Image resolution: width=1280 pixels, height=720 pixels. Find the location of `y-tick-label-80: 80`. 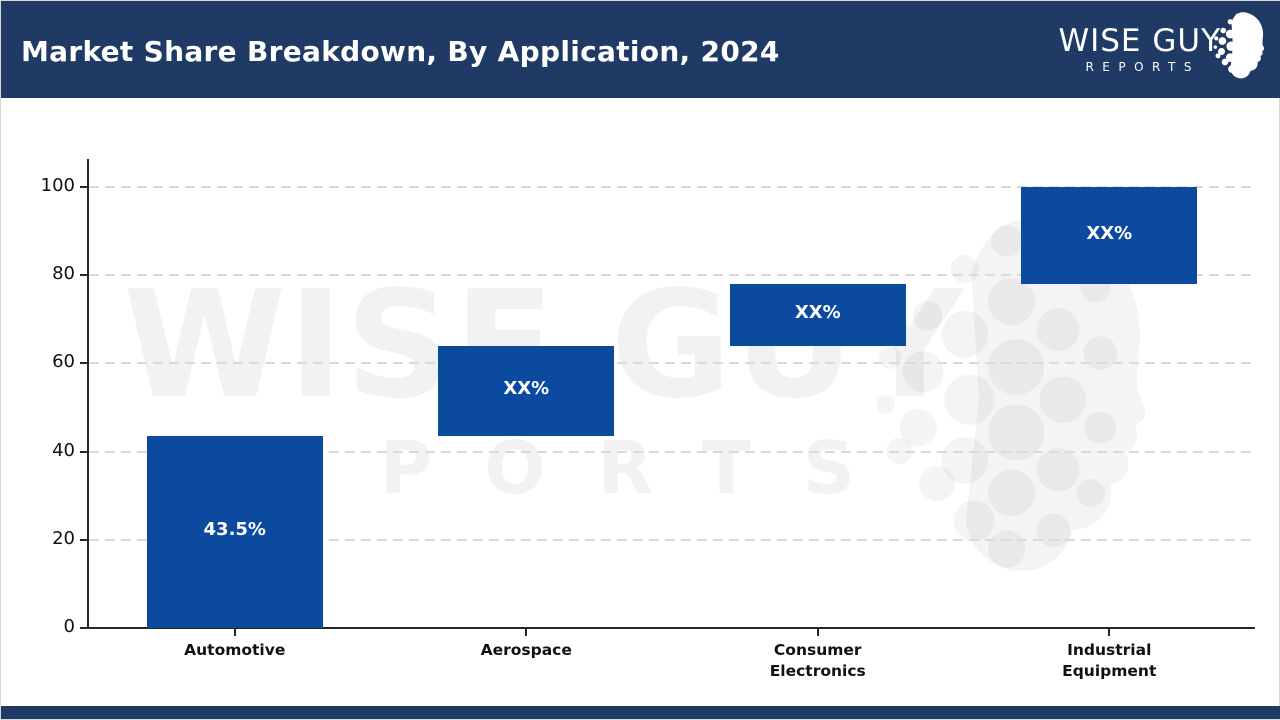

y-tick-label-80: 80 is located at coordinates (63, 274).